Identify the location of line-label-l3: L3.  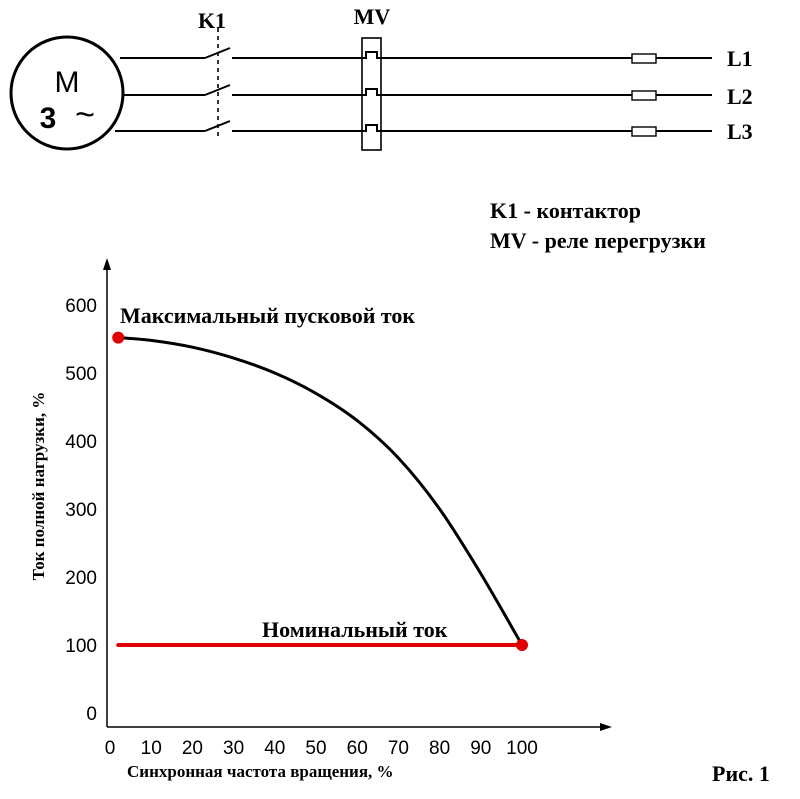
(740, 131).